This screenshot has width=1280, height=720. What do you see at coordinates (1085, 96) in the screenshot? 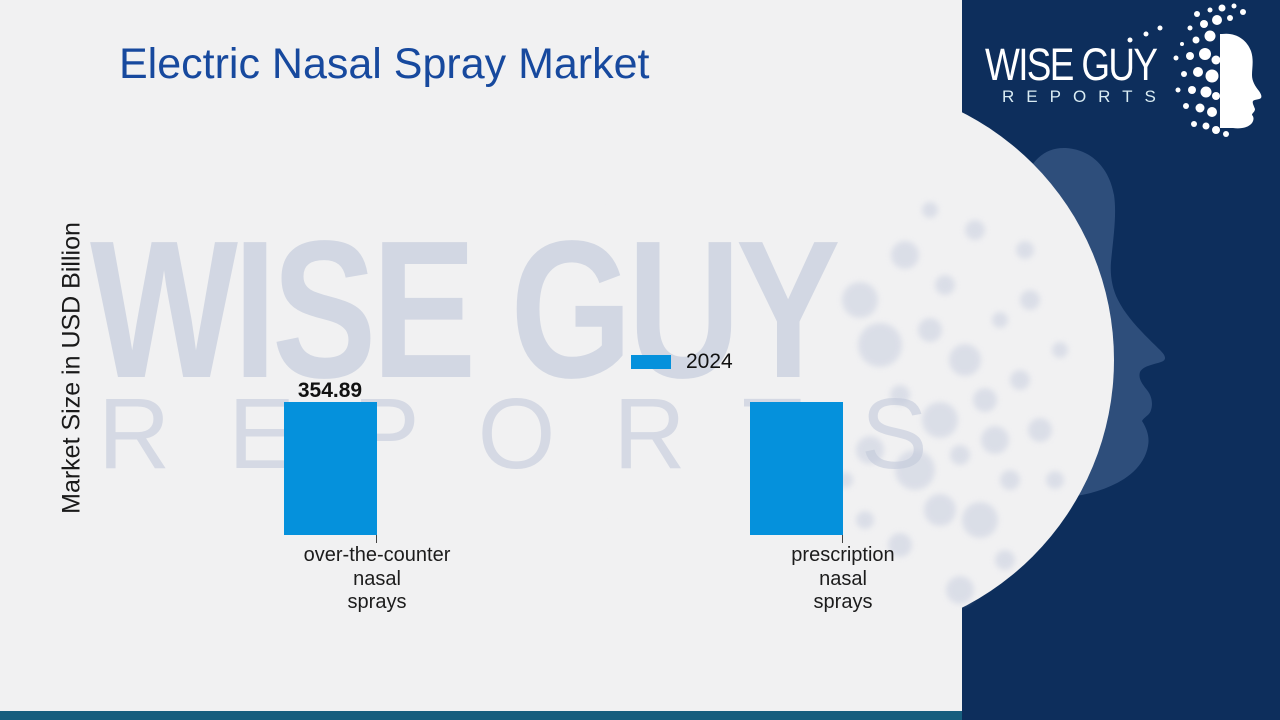
I see `logo-sub-text: REPORTS` at bounding box center [1085, 96].